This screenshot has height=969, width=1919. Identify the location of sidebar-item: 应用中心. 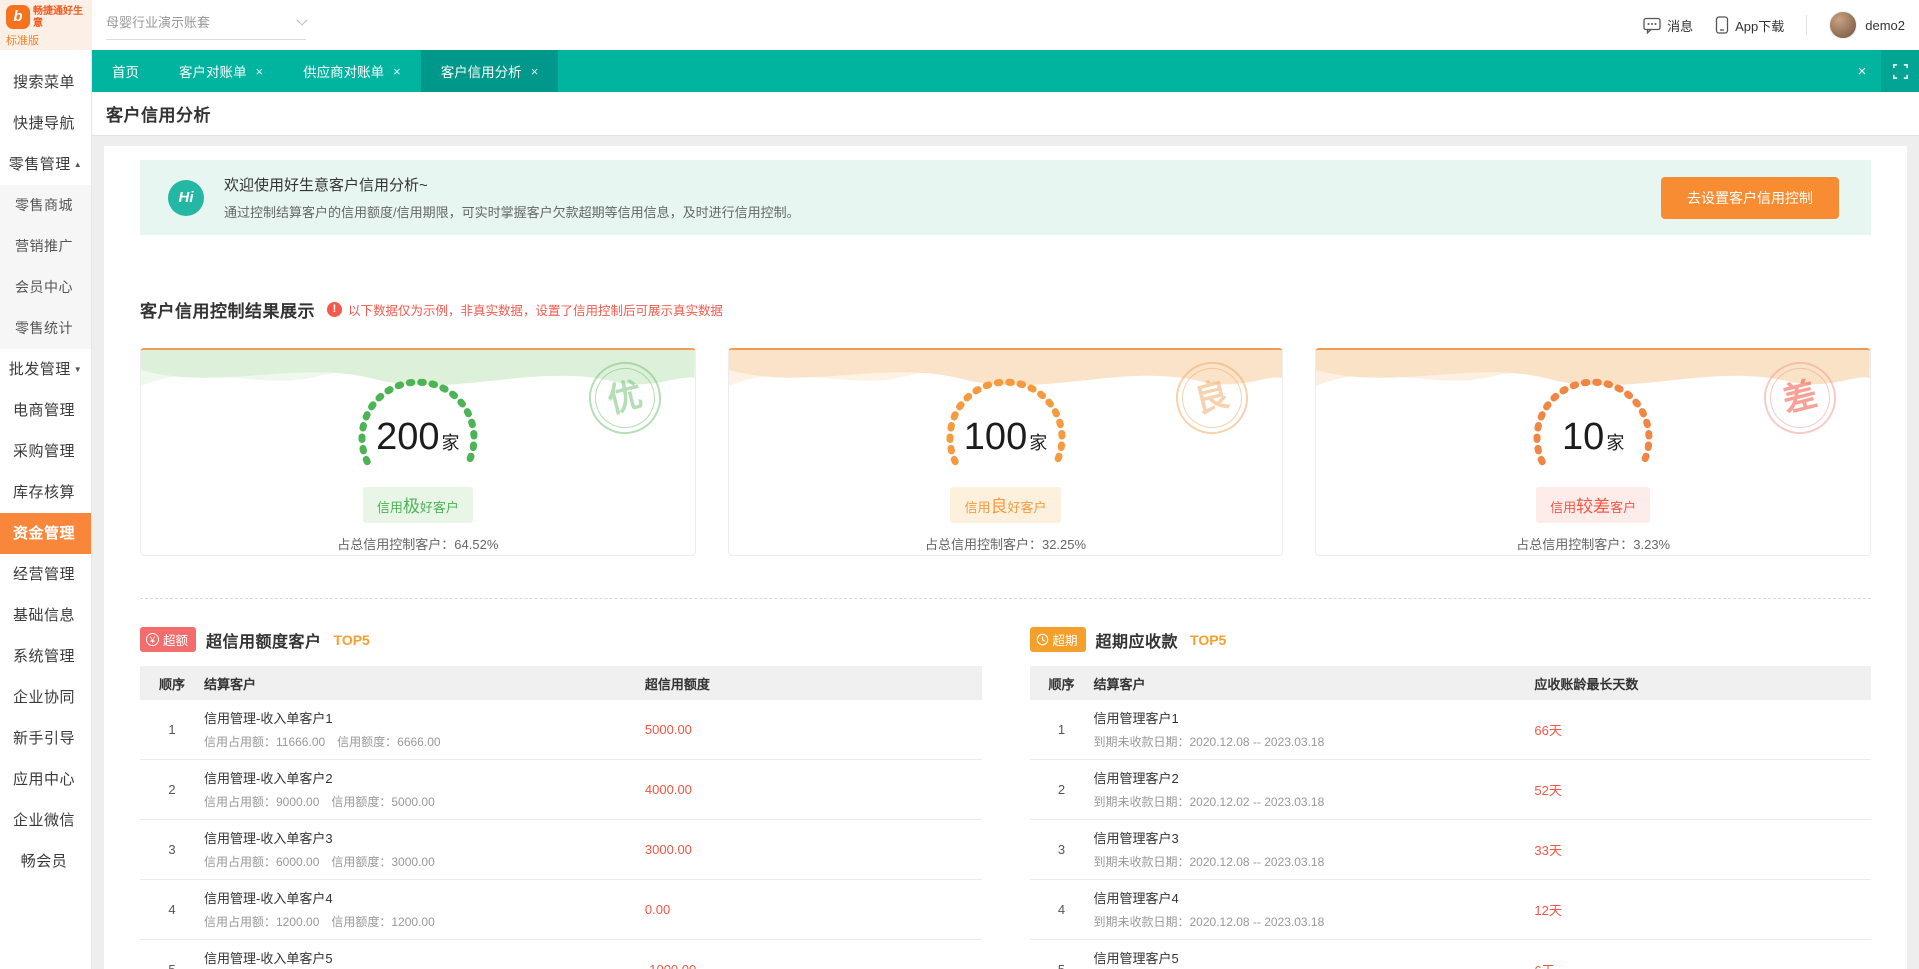
(45, 779).